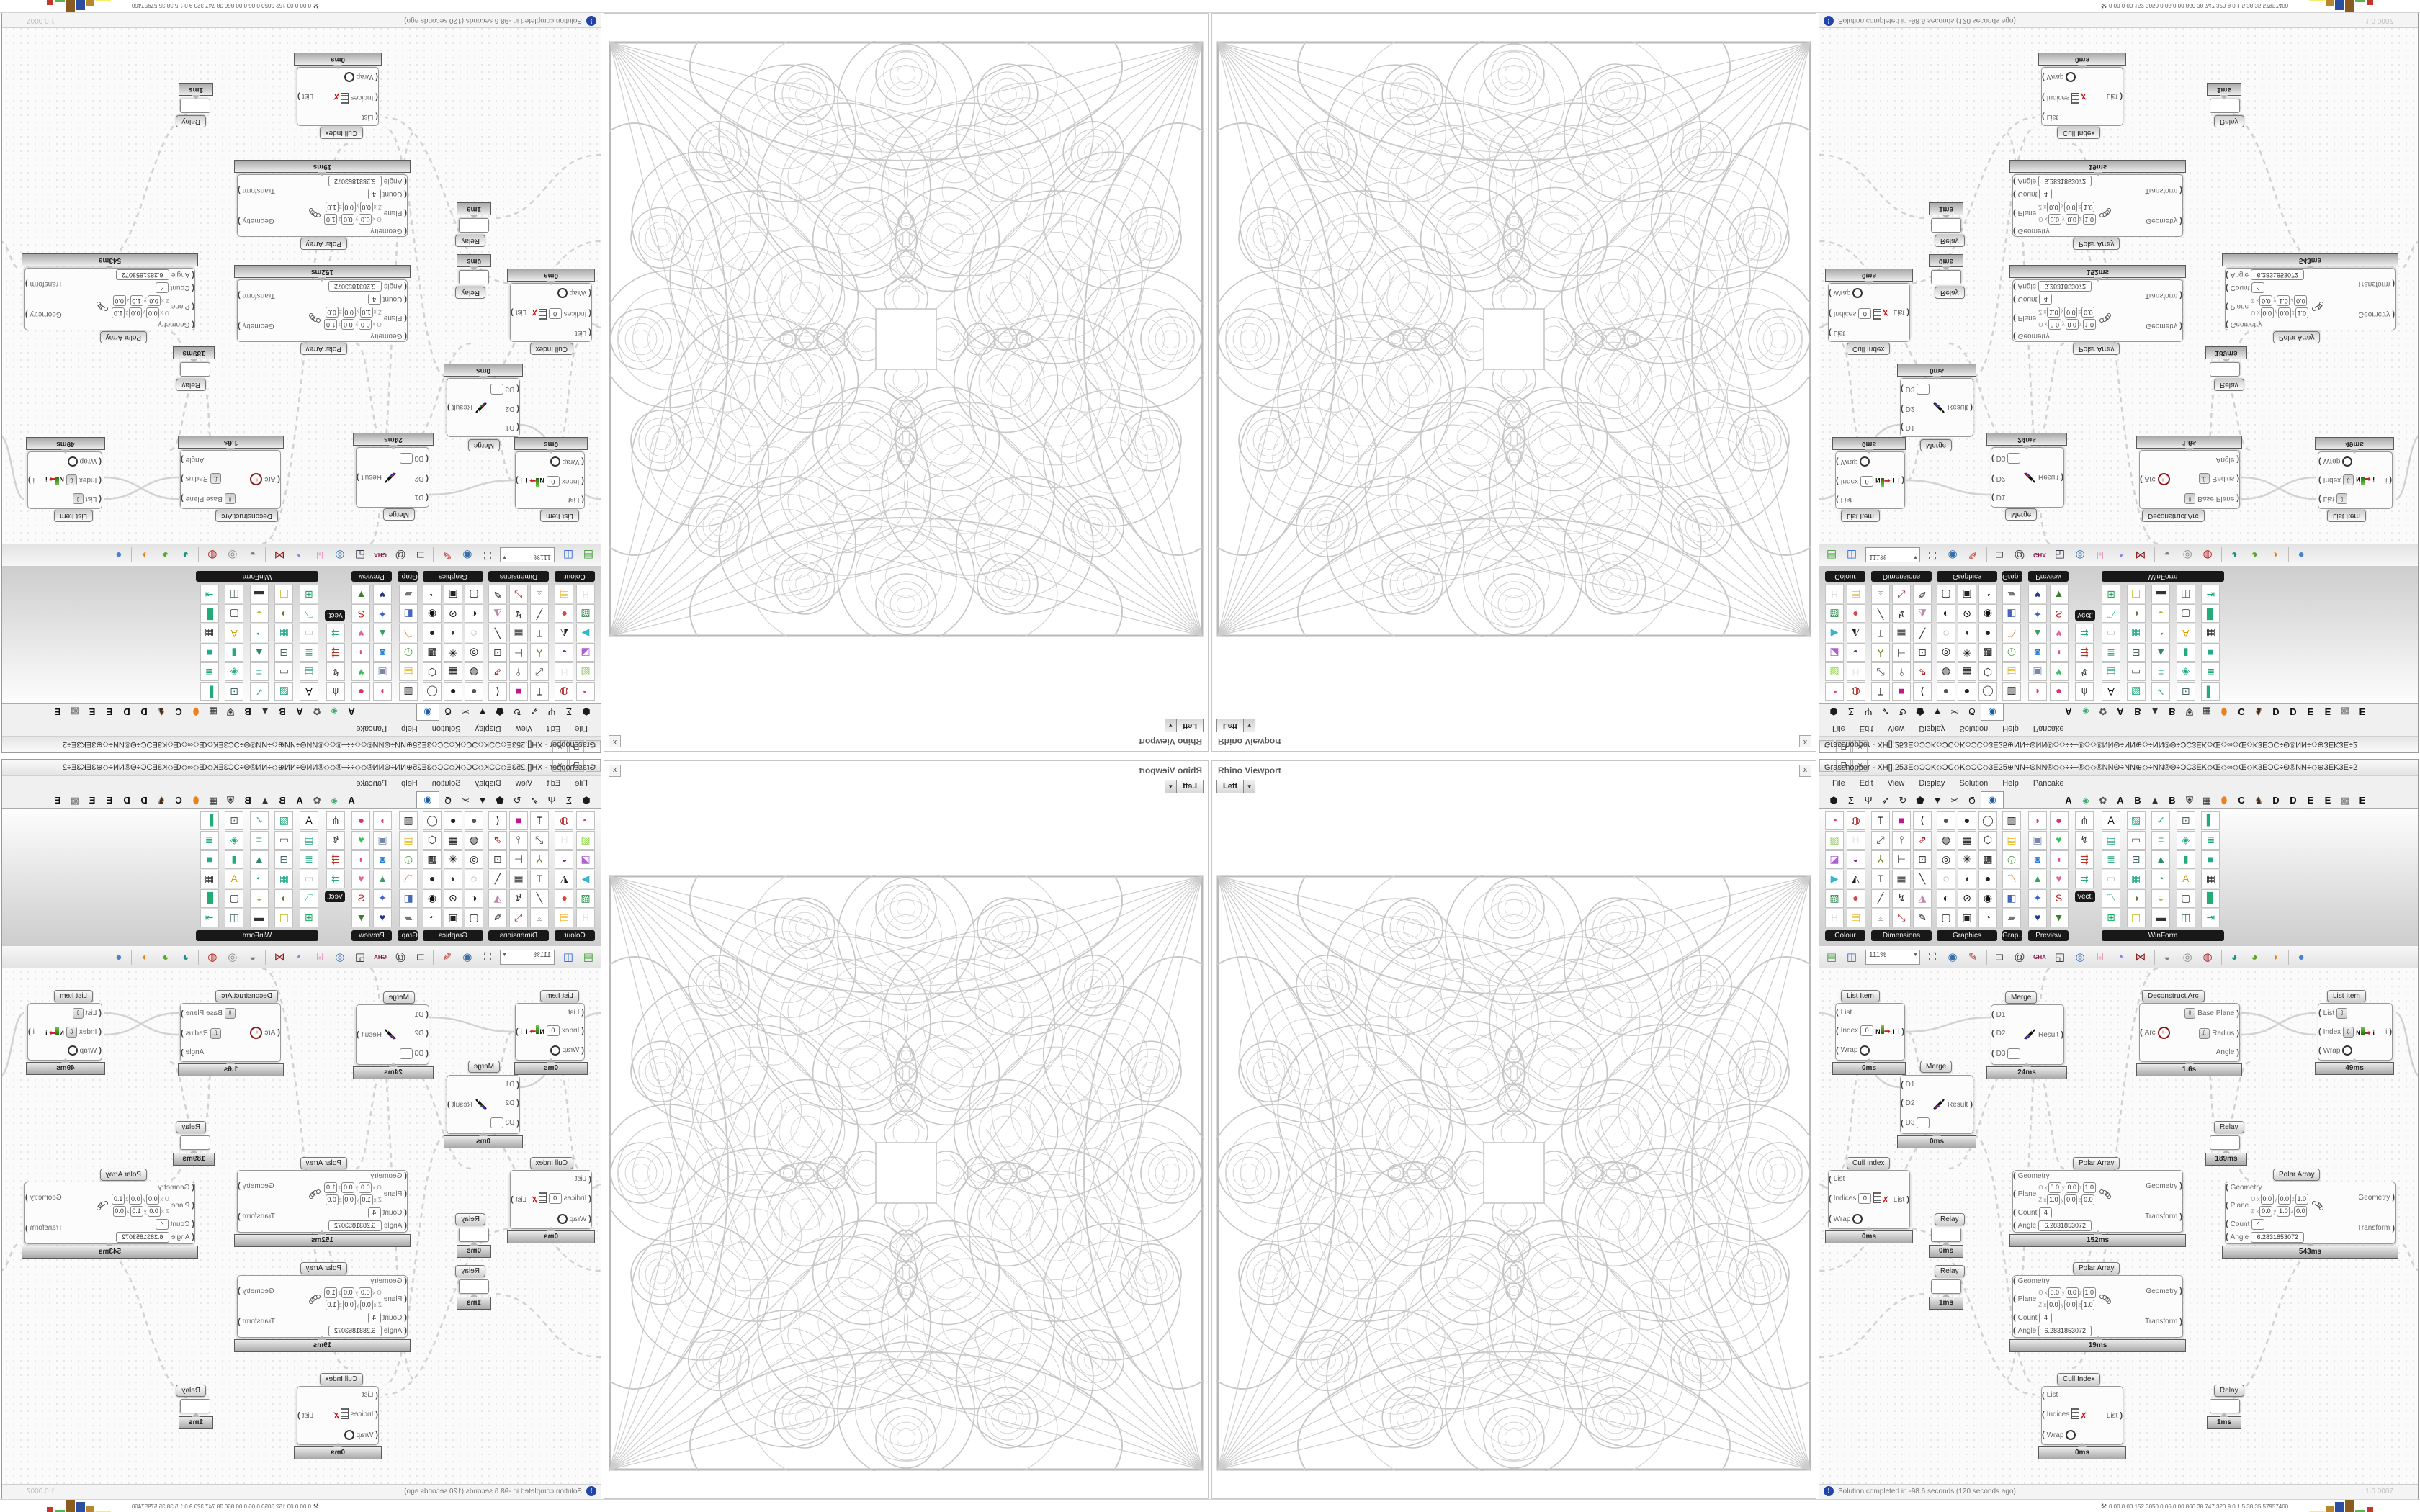 This screenshot has height=1512, width=2420. I want to click on clam-spheres-icon: ◒, so click(252, 555).